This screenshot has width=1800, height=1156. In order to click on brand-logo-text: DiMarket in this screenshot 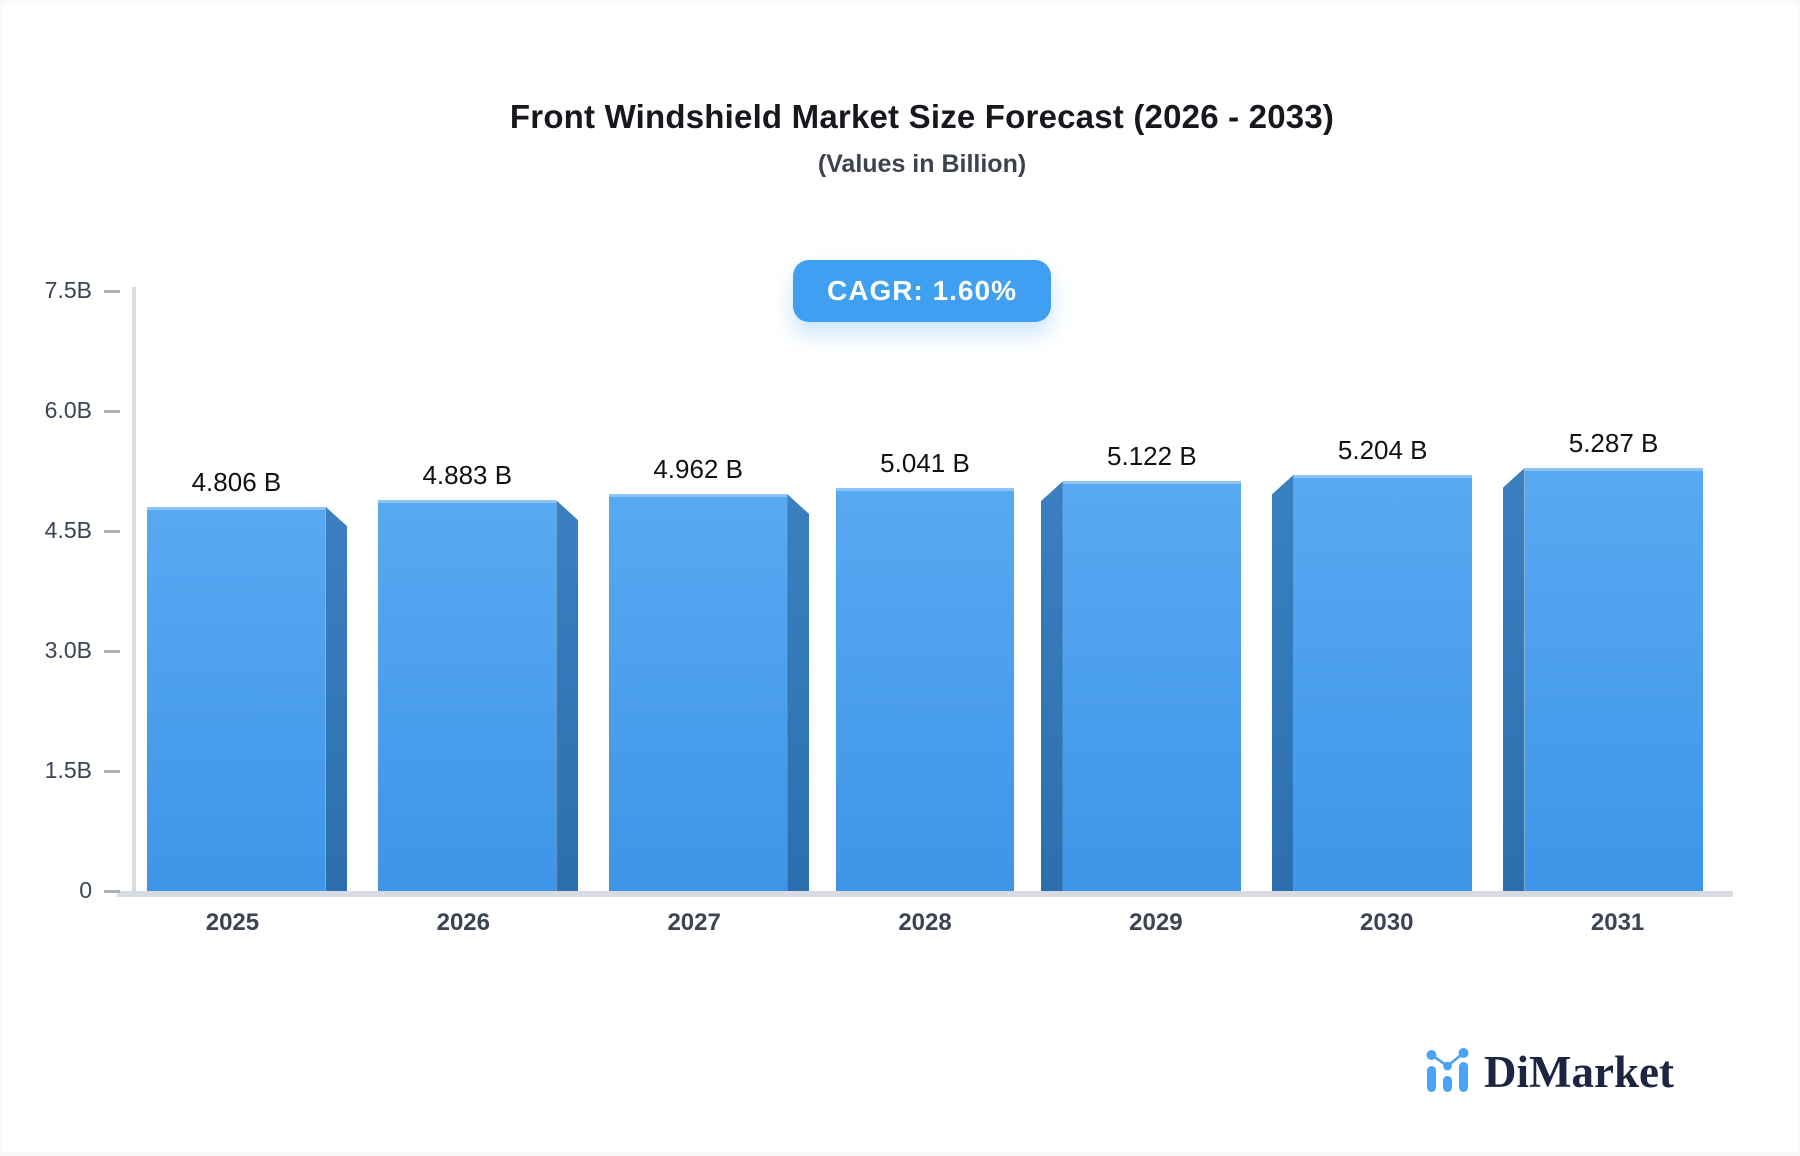, I will do `click(1579, 1072)`.